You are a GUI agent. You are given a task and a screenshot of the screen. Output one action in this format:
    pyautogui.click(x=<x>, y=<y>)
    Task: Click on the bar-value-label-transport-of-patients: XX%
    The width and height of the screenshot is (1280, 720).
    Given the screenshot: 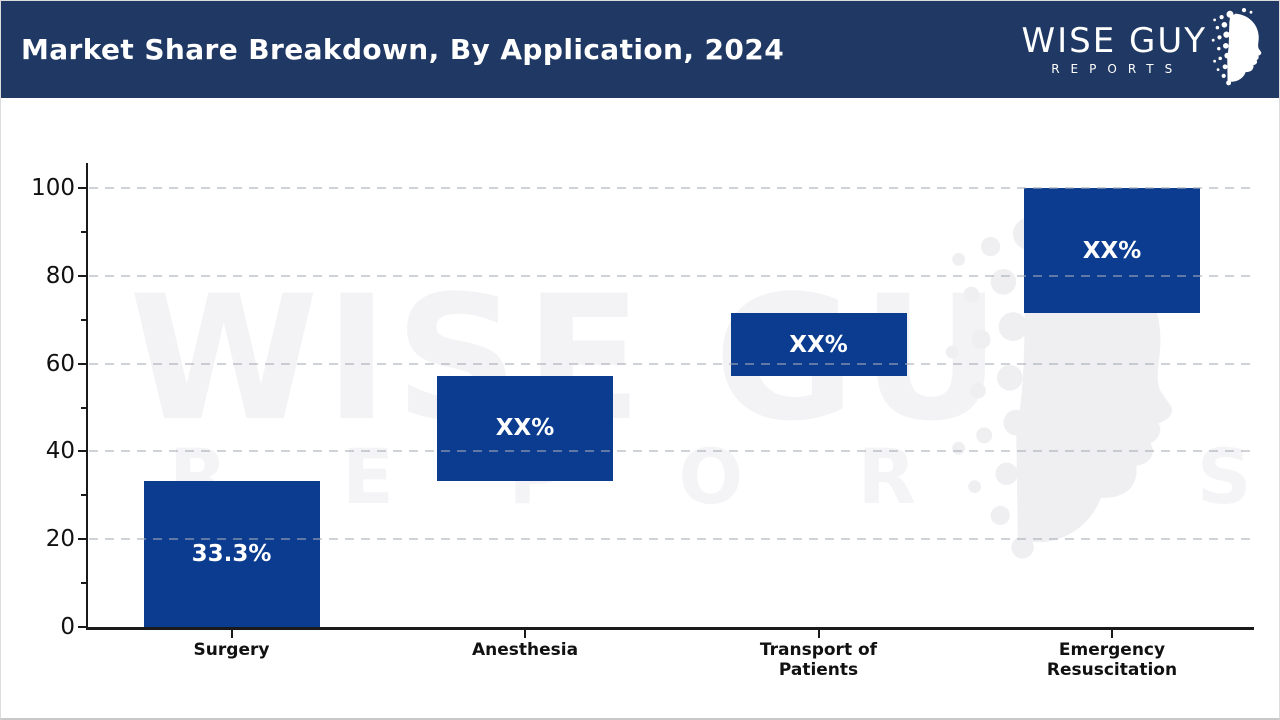 What is the action you would take?
    pyautogui.click(x=818, y=344)
    